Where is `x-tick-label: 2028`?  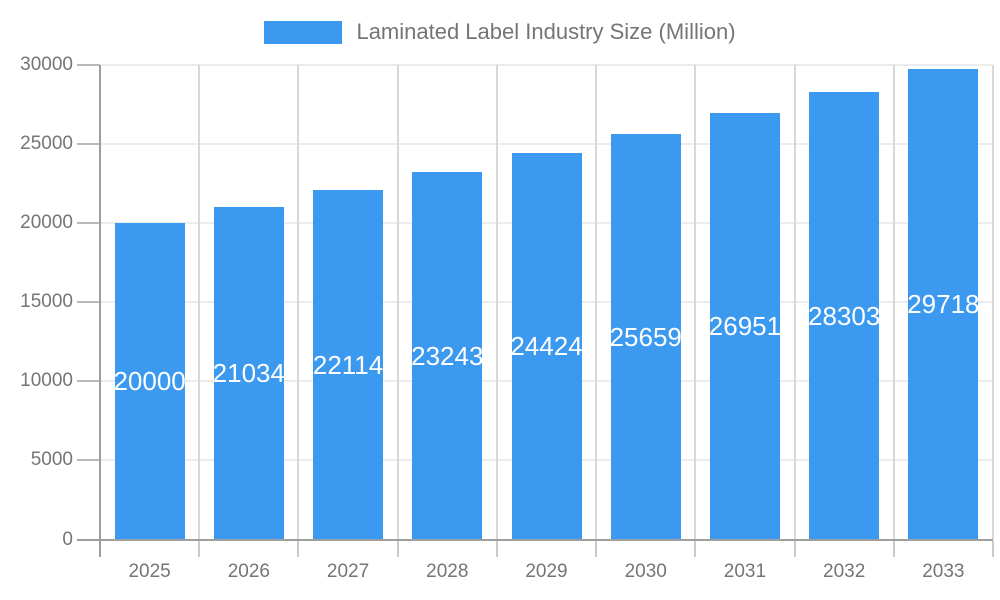 x-tick-label: 2028 is located at coordinates (447, 571).